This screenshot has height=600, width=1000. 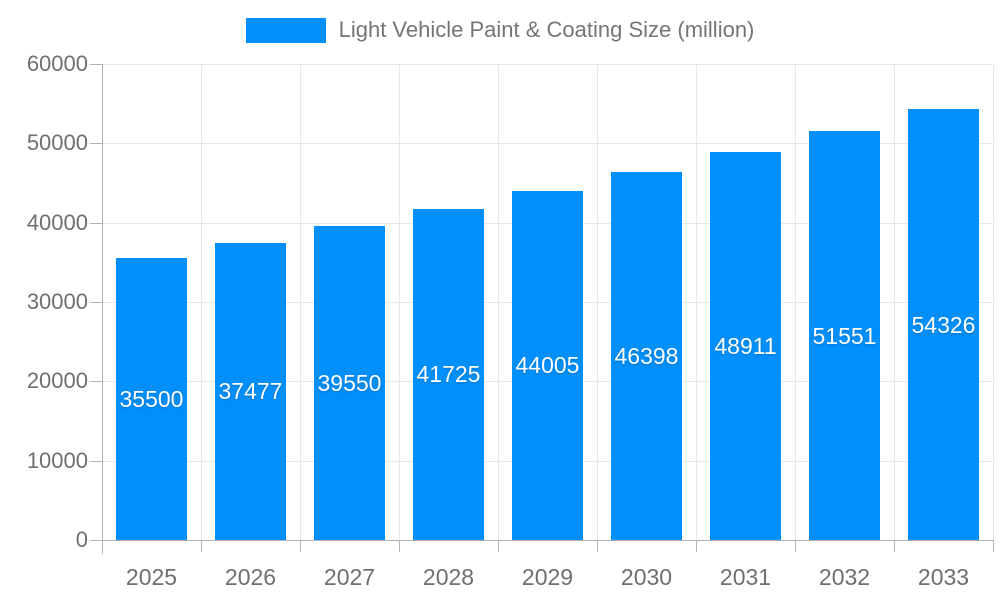 I want to click on x-axis-tick-label: 2028, so click(x=448, y=577).